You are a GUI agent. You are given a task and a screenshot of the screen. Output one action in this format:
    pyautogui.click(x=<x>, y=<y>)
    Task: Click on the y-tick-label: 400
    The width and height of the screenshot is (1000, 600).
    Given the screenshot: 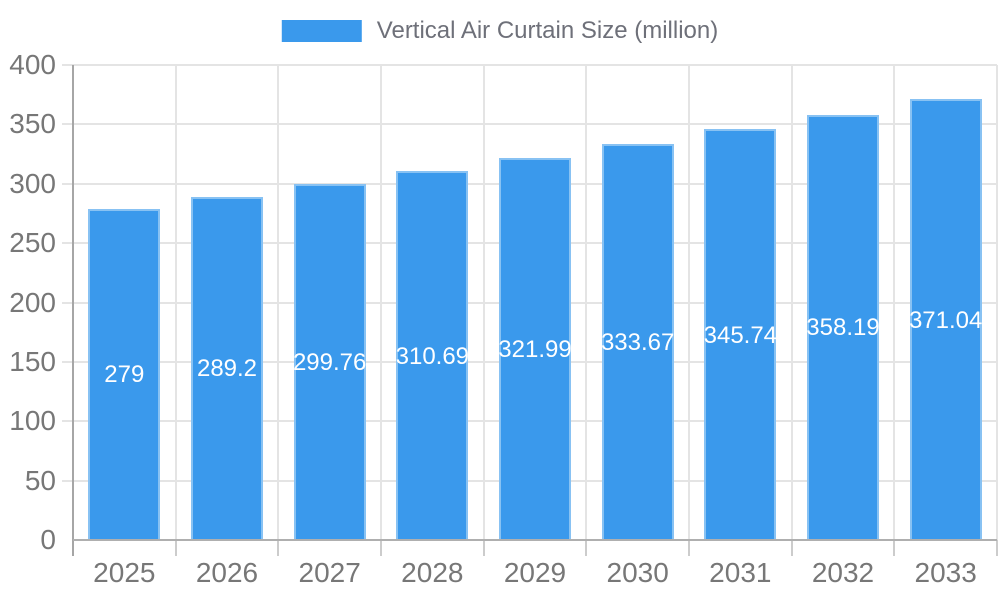 What is the action you would take?
    pyautogui.click(x=32, y=64)
    